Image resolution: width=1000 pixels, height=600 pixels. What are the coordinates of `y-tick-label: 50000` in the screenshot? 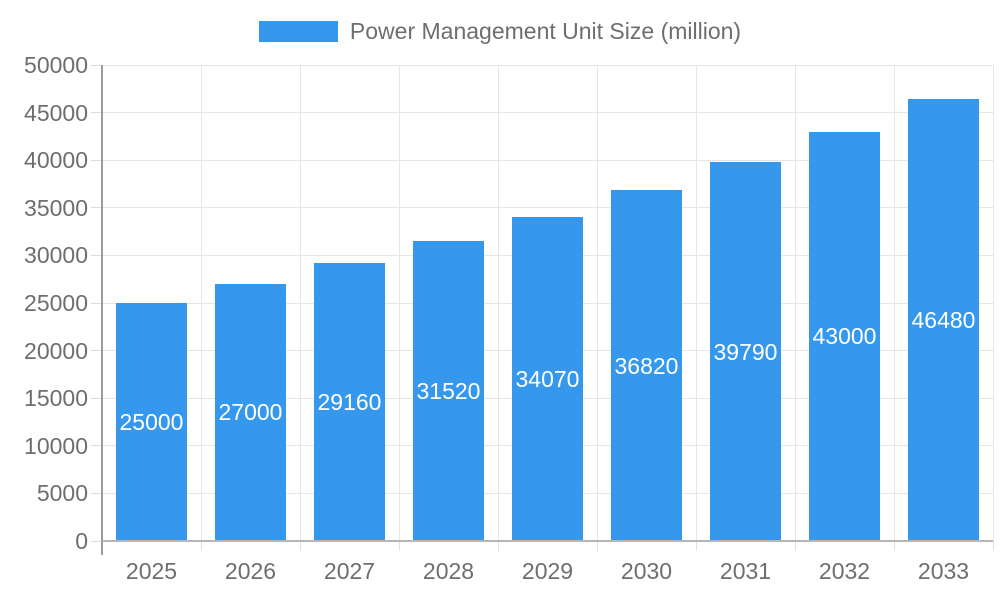 It's located at (56, 65).